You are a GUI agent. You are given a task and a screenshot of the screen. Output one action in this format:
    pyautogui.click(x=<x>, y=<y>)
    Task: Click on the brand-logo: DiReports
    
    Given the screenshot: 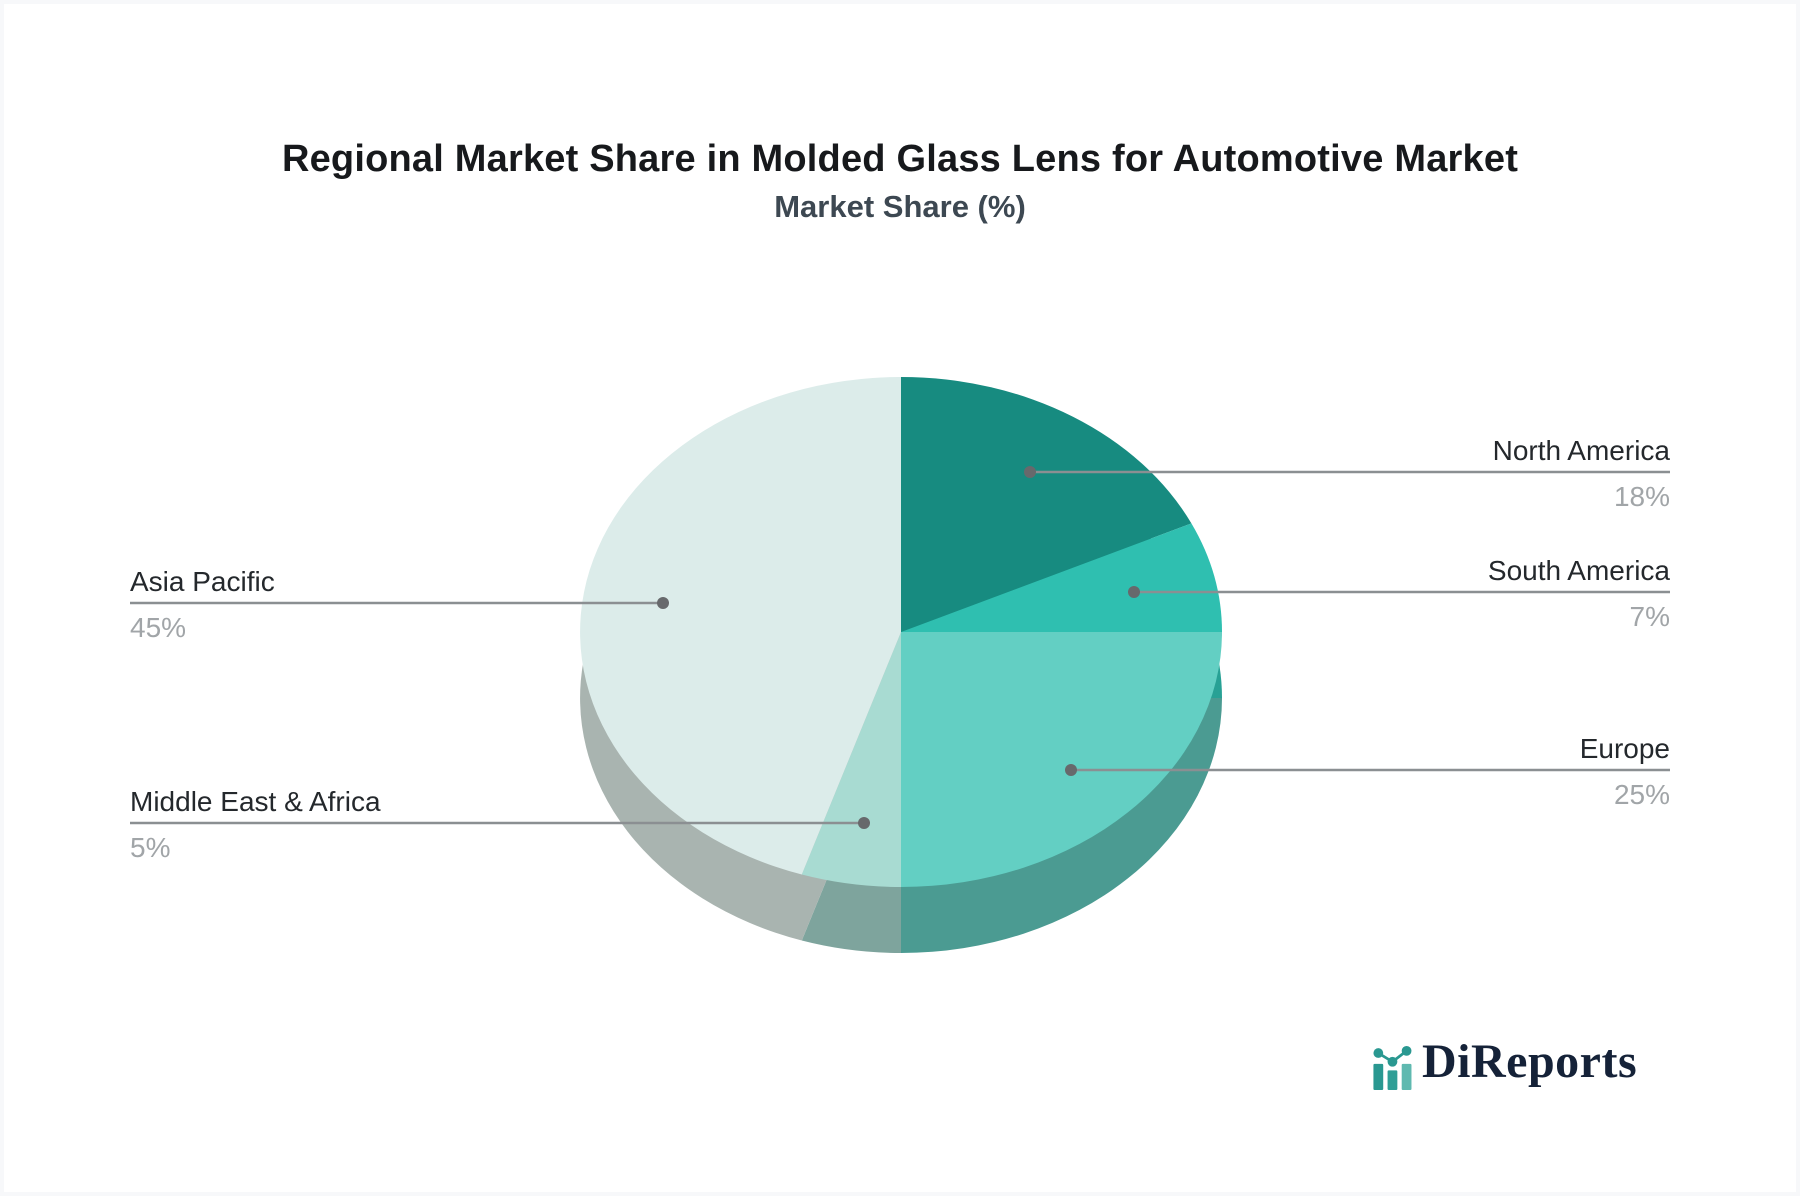 What is the action you would take?
    pyautogui.click(x=1504, y=1063)
    